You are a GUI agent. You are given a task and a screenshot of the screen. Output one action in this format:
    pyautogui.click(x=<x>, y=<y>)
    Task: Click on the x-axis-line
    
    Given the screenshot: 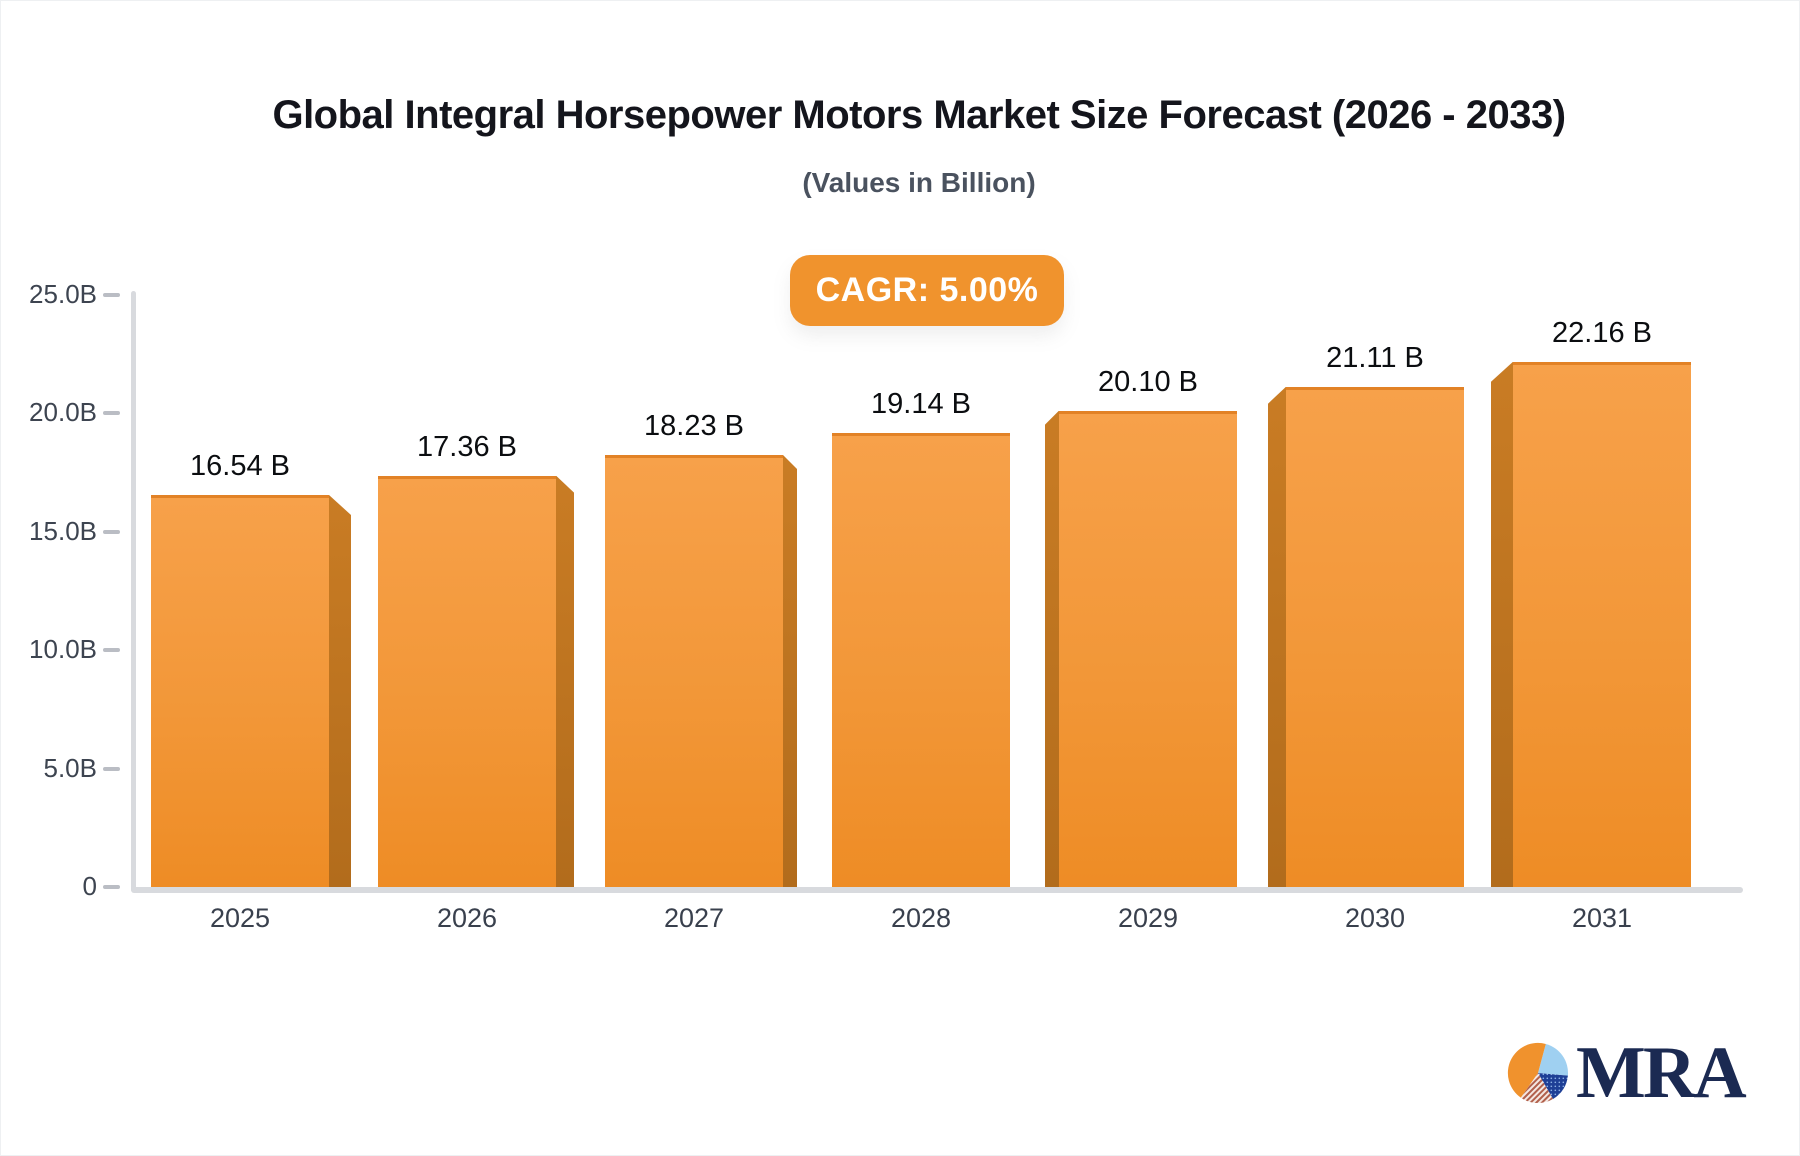 What is the action you would take?
    pyautogui.click(x=937, y=890)
    